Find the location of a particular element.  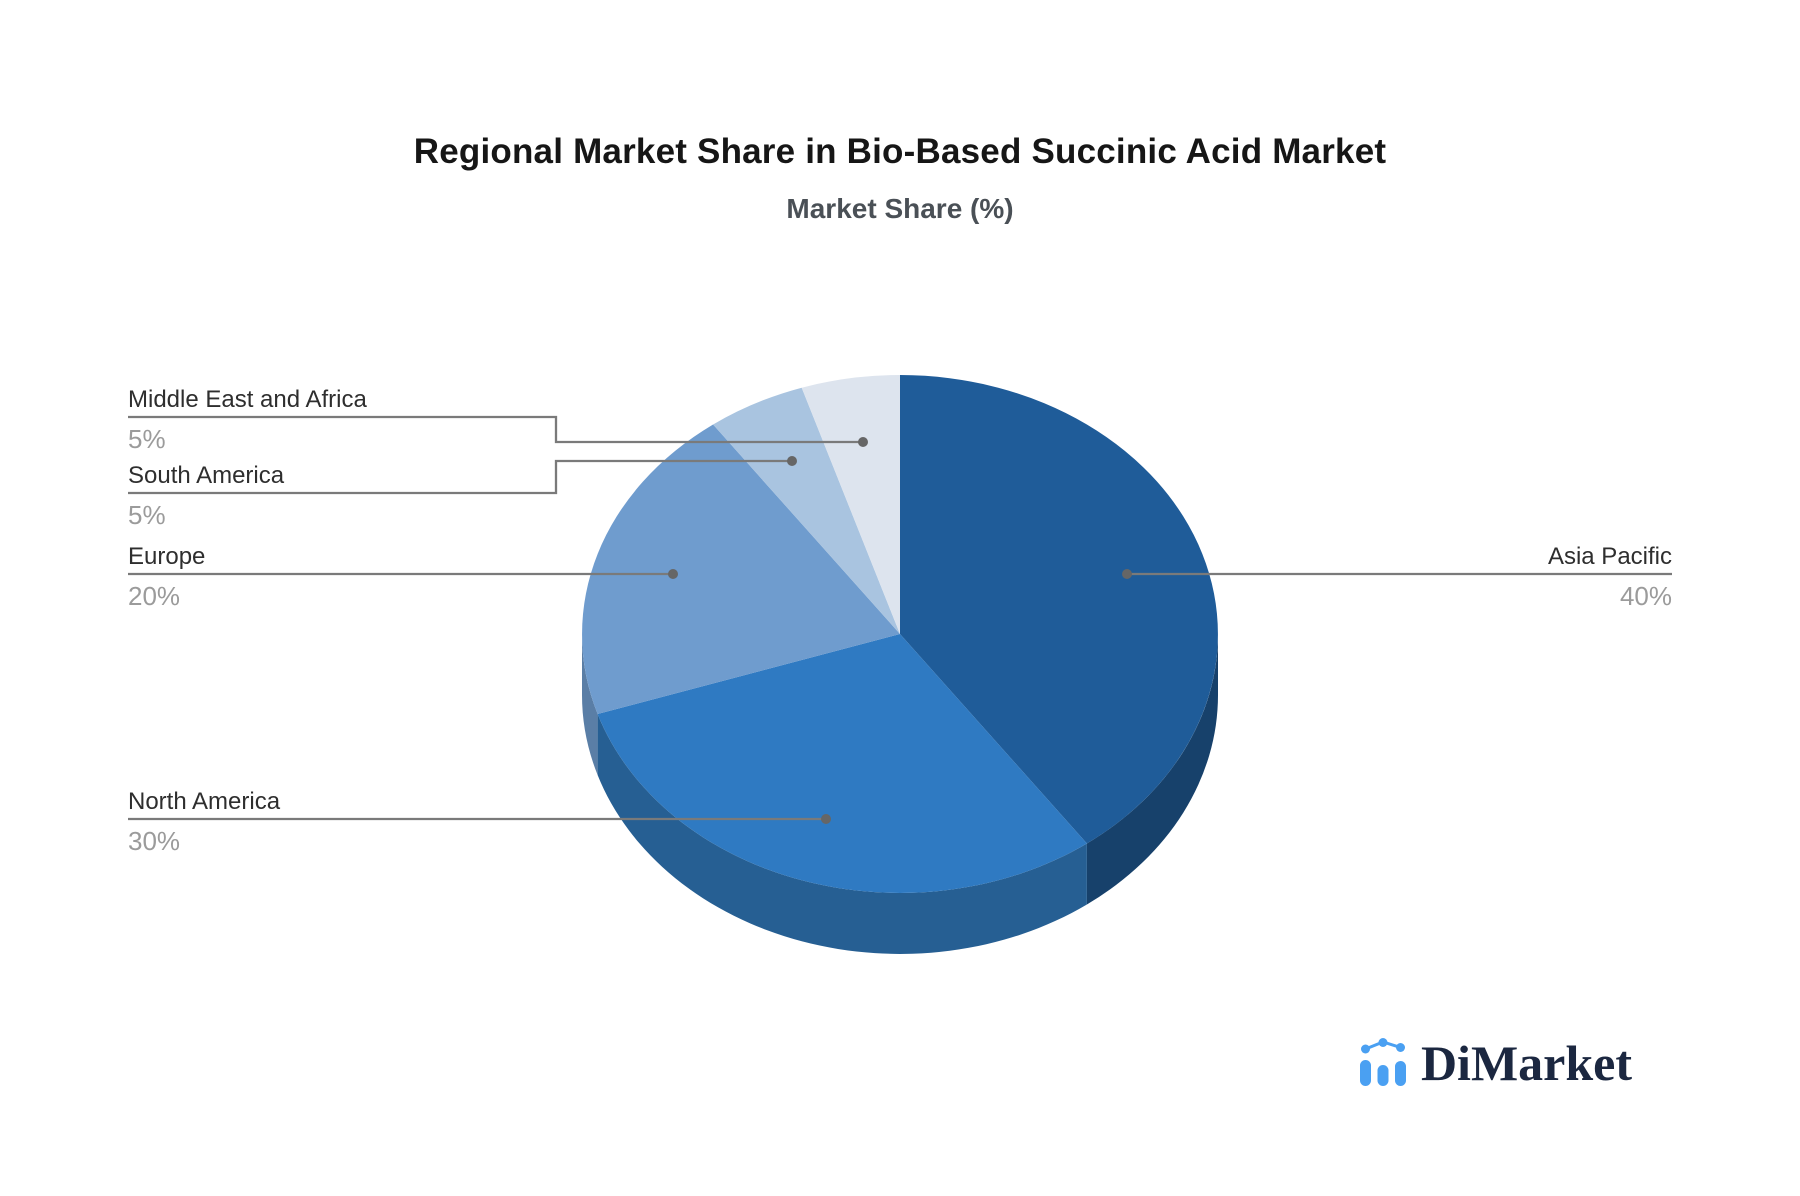

label-anchor-dot-asia-pacific is located at coordinates (1127, 574).